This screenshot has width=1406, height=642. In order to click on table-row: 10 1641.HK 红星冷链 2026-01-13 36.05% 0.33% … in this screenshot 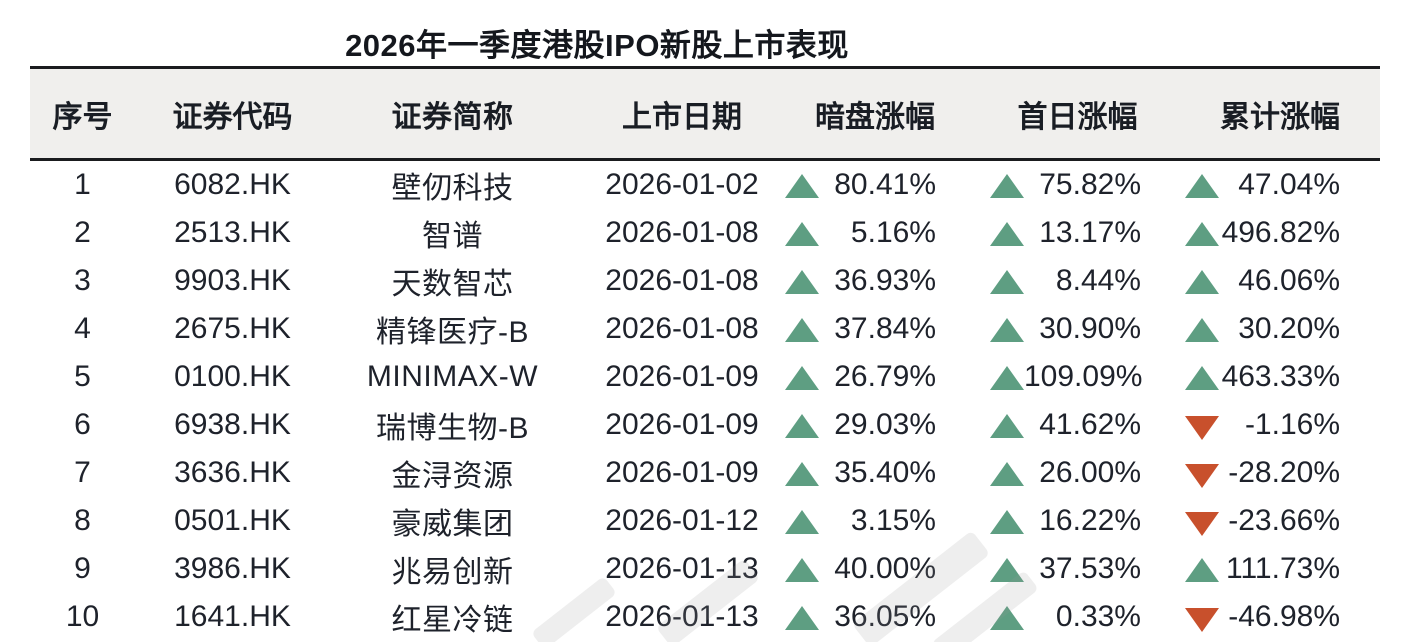, I will do `click(705, 617)`.